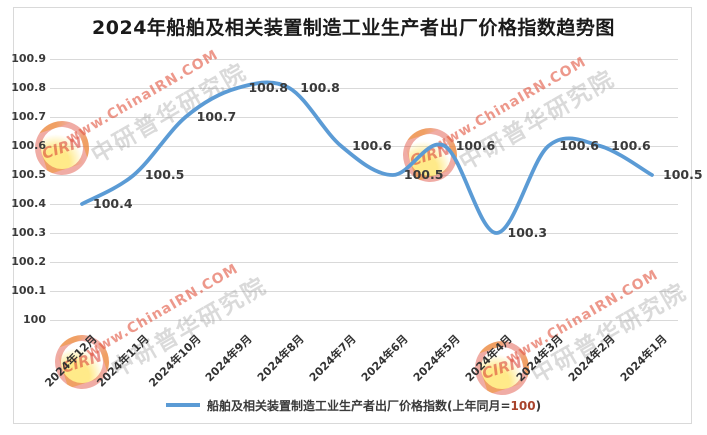  I want to click on legend-label: 船舶及相关装置制造工业生产者出厂价格指数(上年同月=100), so click(374, 405).